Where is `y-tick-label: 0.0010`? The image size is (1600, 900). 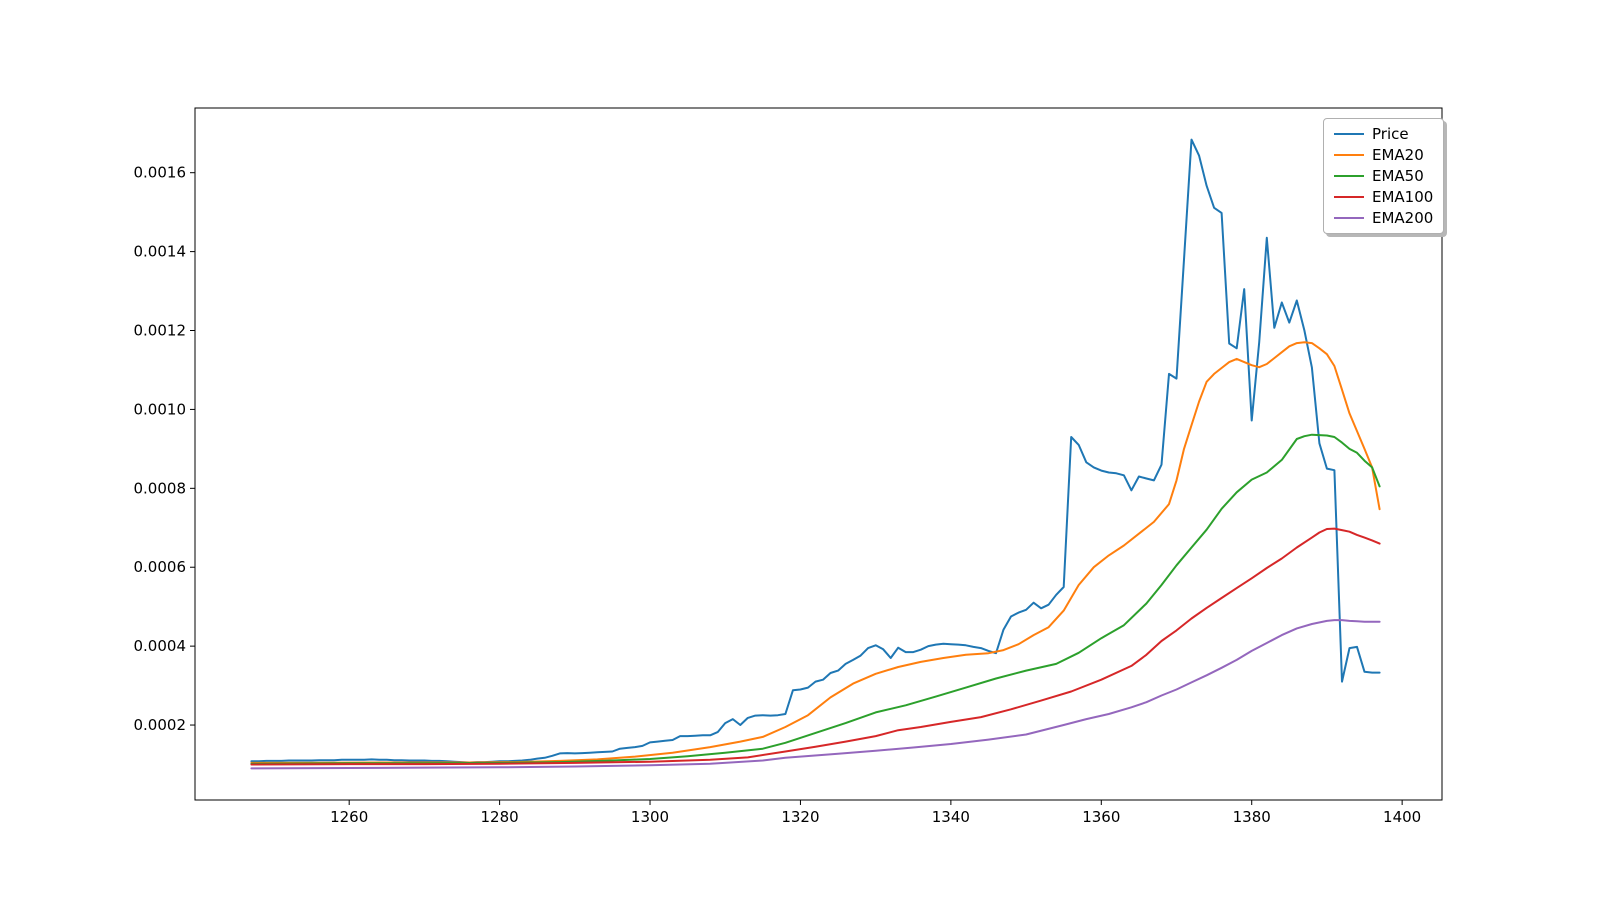
y-tick-label: 0.0010 is located at coordinates (160, 409).